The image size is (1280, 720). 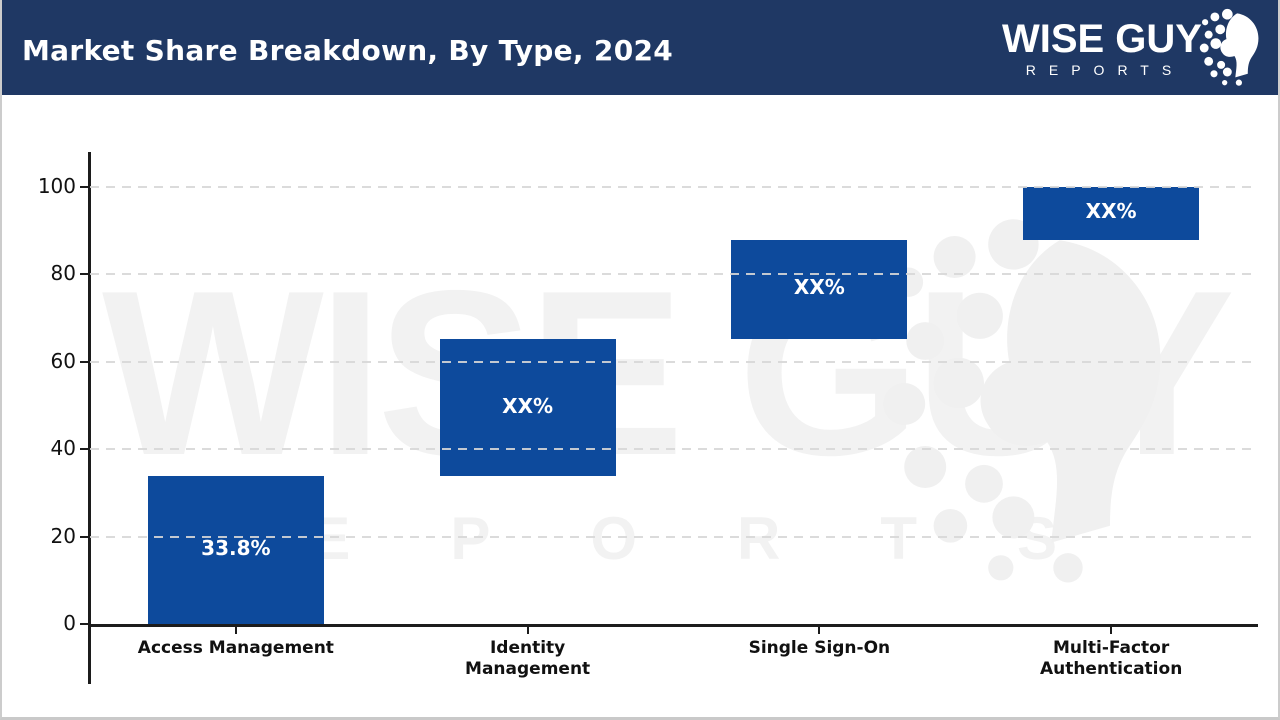 I want to click on bar-value-label: 33.8%, so click(x=236, y=548).